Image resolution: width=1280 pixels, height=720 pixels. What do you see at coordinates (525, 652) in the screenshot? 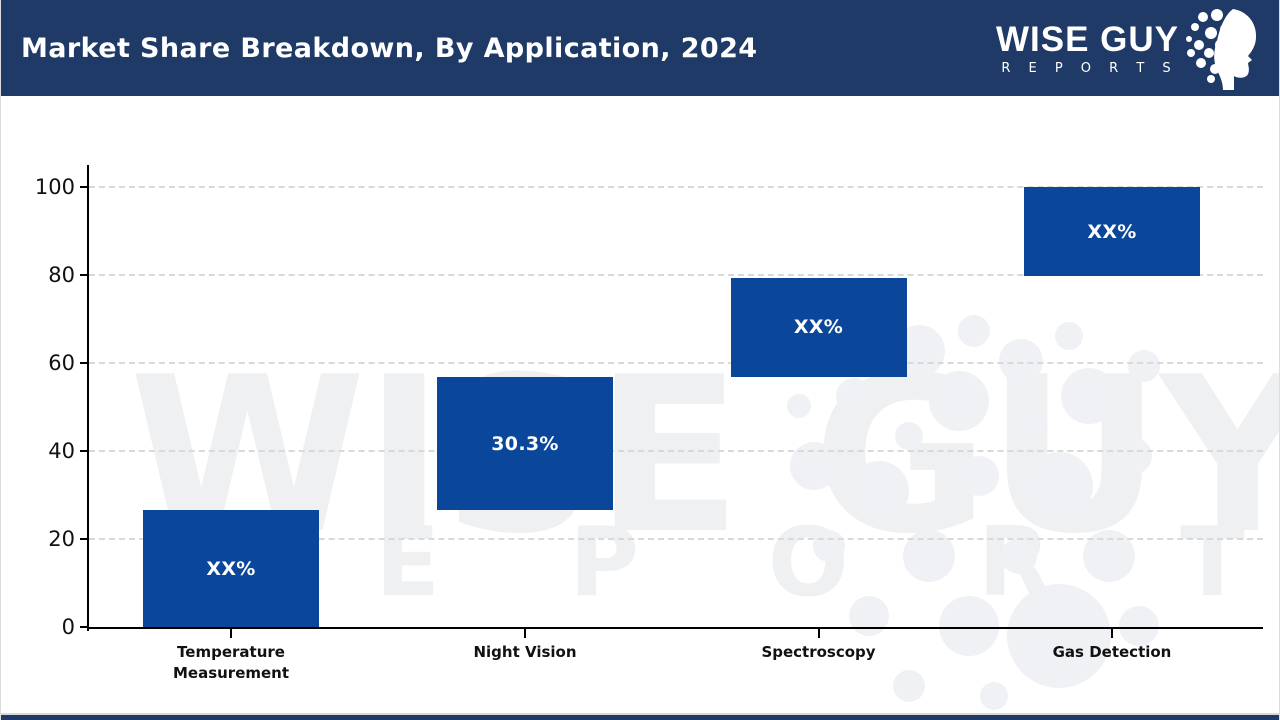
I see `x-axis-category-label: Night Vision` at bounding box center [525, 652].